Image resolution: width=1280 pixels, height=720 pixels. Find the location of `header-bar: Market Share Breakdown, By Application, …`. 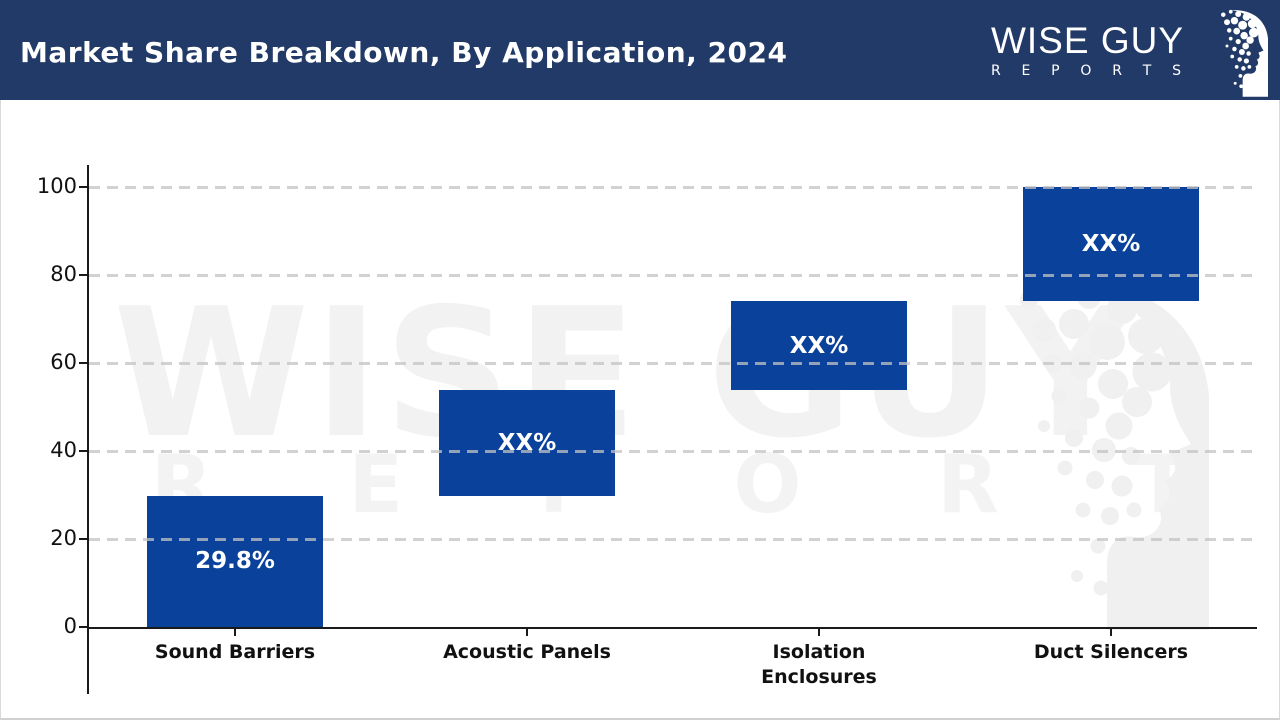

header-bar: Market Share Breakdown, By Application, … is located at coordinates (640, 50).